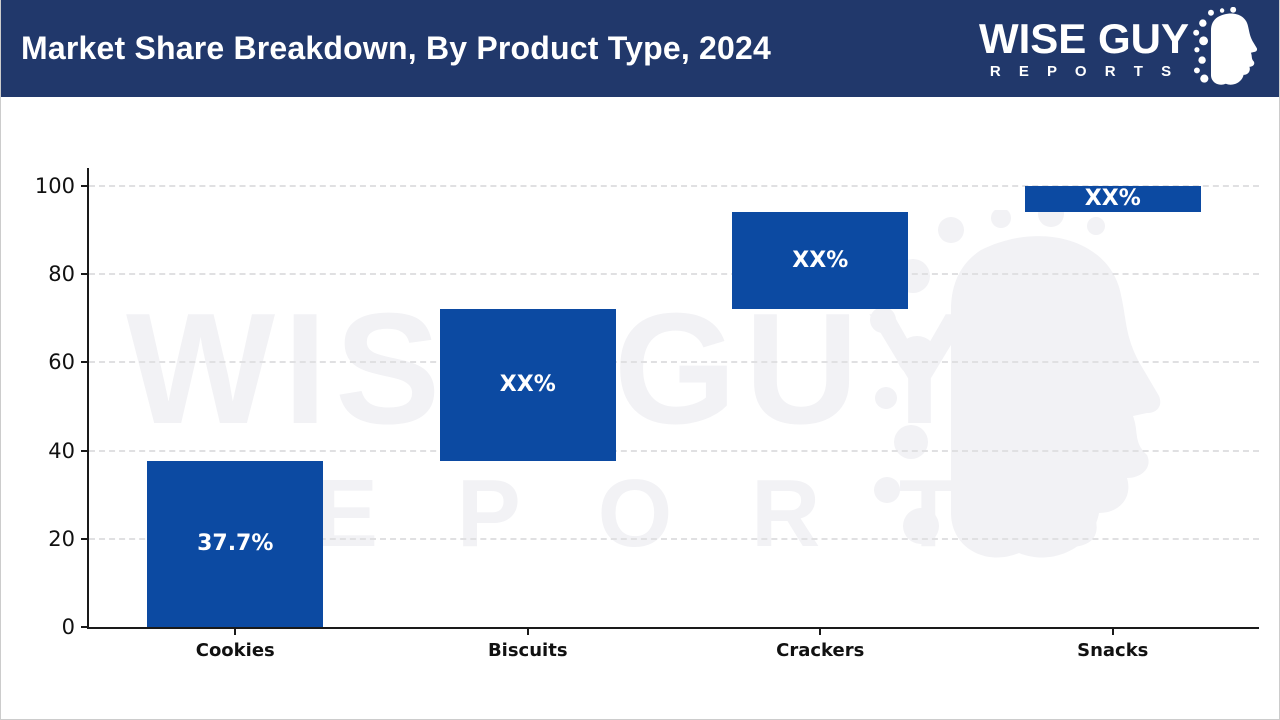  I want to click on logo-subtitle: R E P O R T S, so click(1084, 71).